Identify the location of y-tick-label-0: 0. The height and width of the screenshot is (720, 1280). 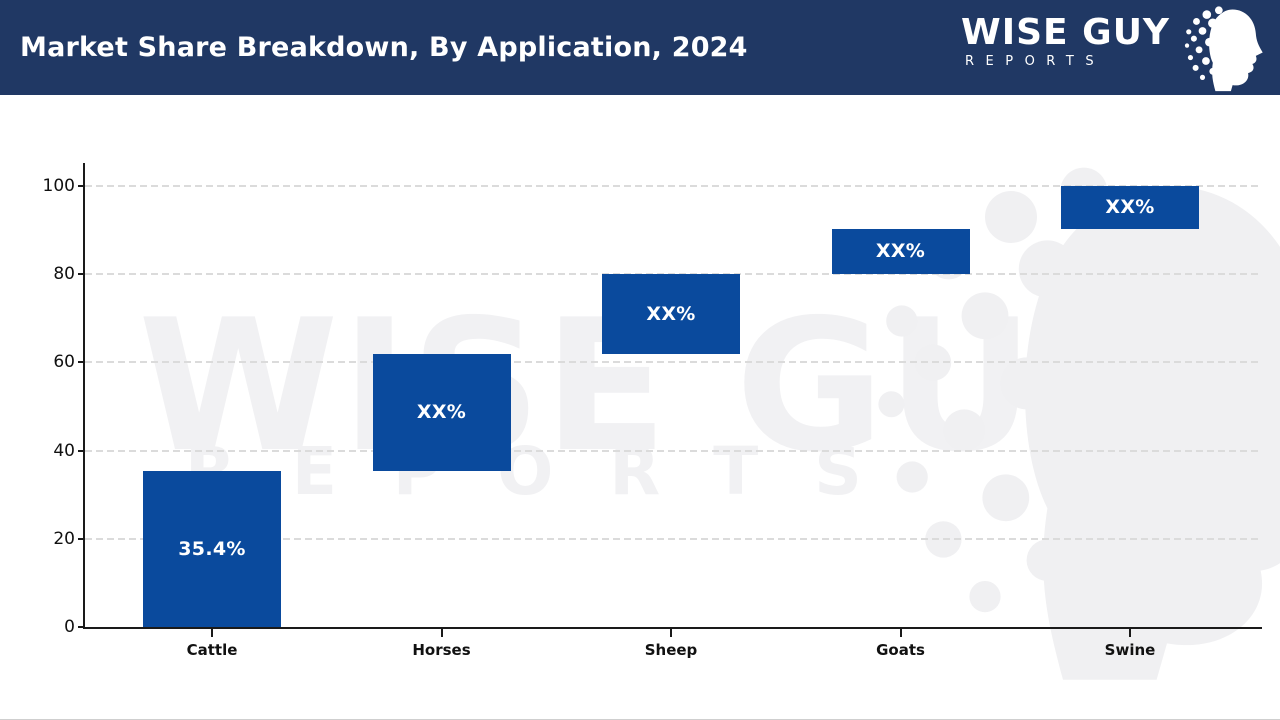
(69, 627).